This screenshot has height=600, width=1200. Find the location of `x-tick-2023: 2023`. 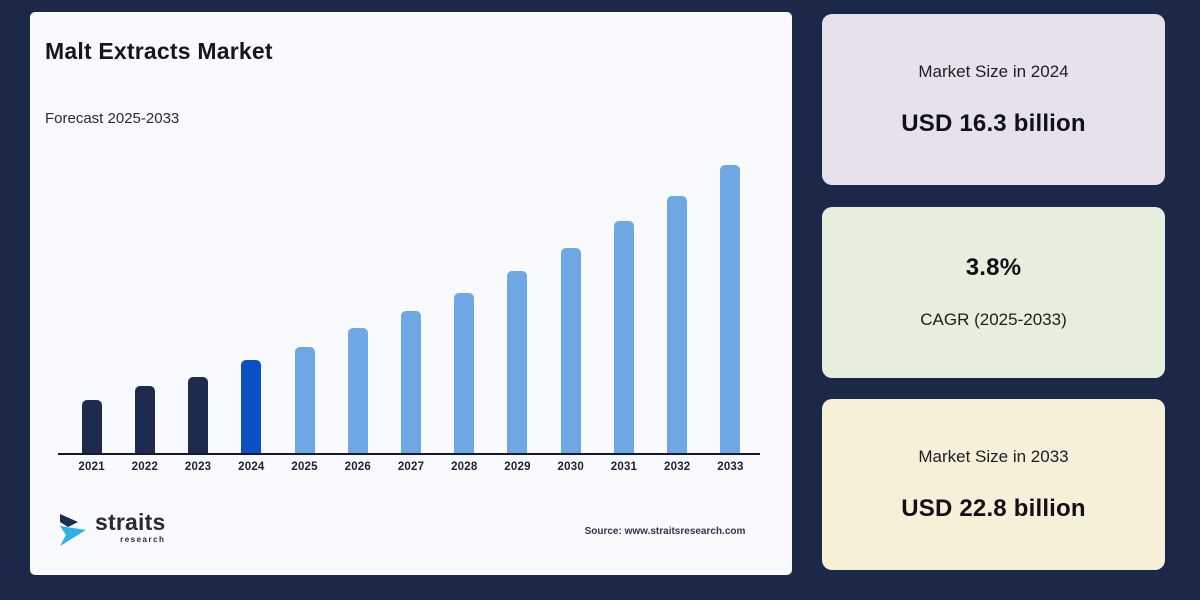

x-tick-2023: 2023 is located at coordinates (198, 467).